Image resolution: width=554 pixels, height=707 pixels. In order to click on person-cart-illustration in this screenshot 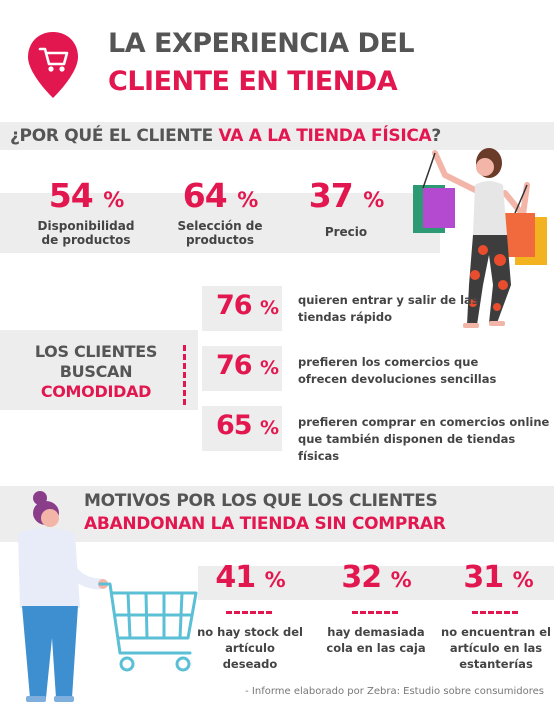, I will do `click(102, 597)`.